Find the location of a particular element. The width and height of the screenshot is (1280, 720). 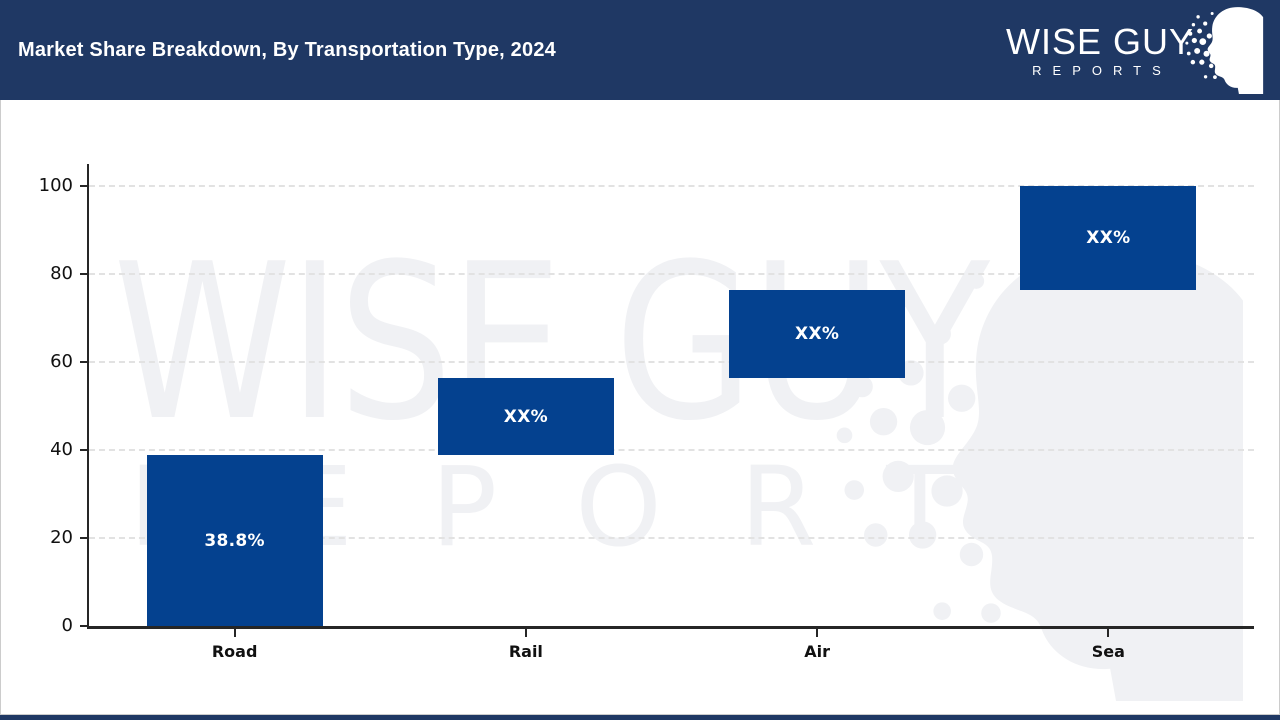

bar-air: XX% is located at coordinates (817, 333).